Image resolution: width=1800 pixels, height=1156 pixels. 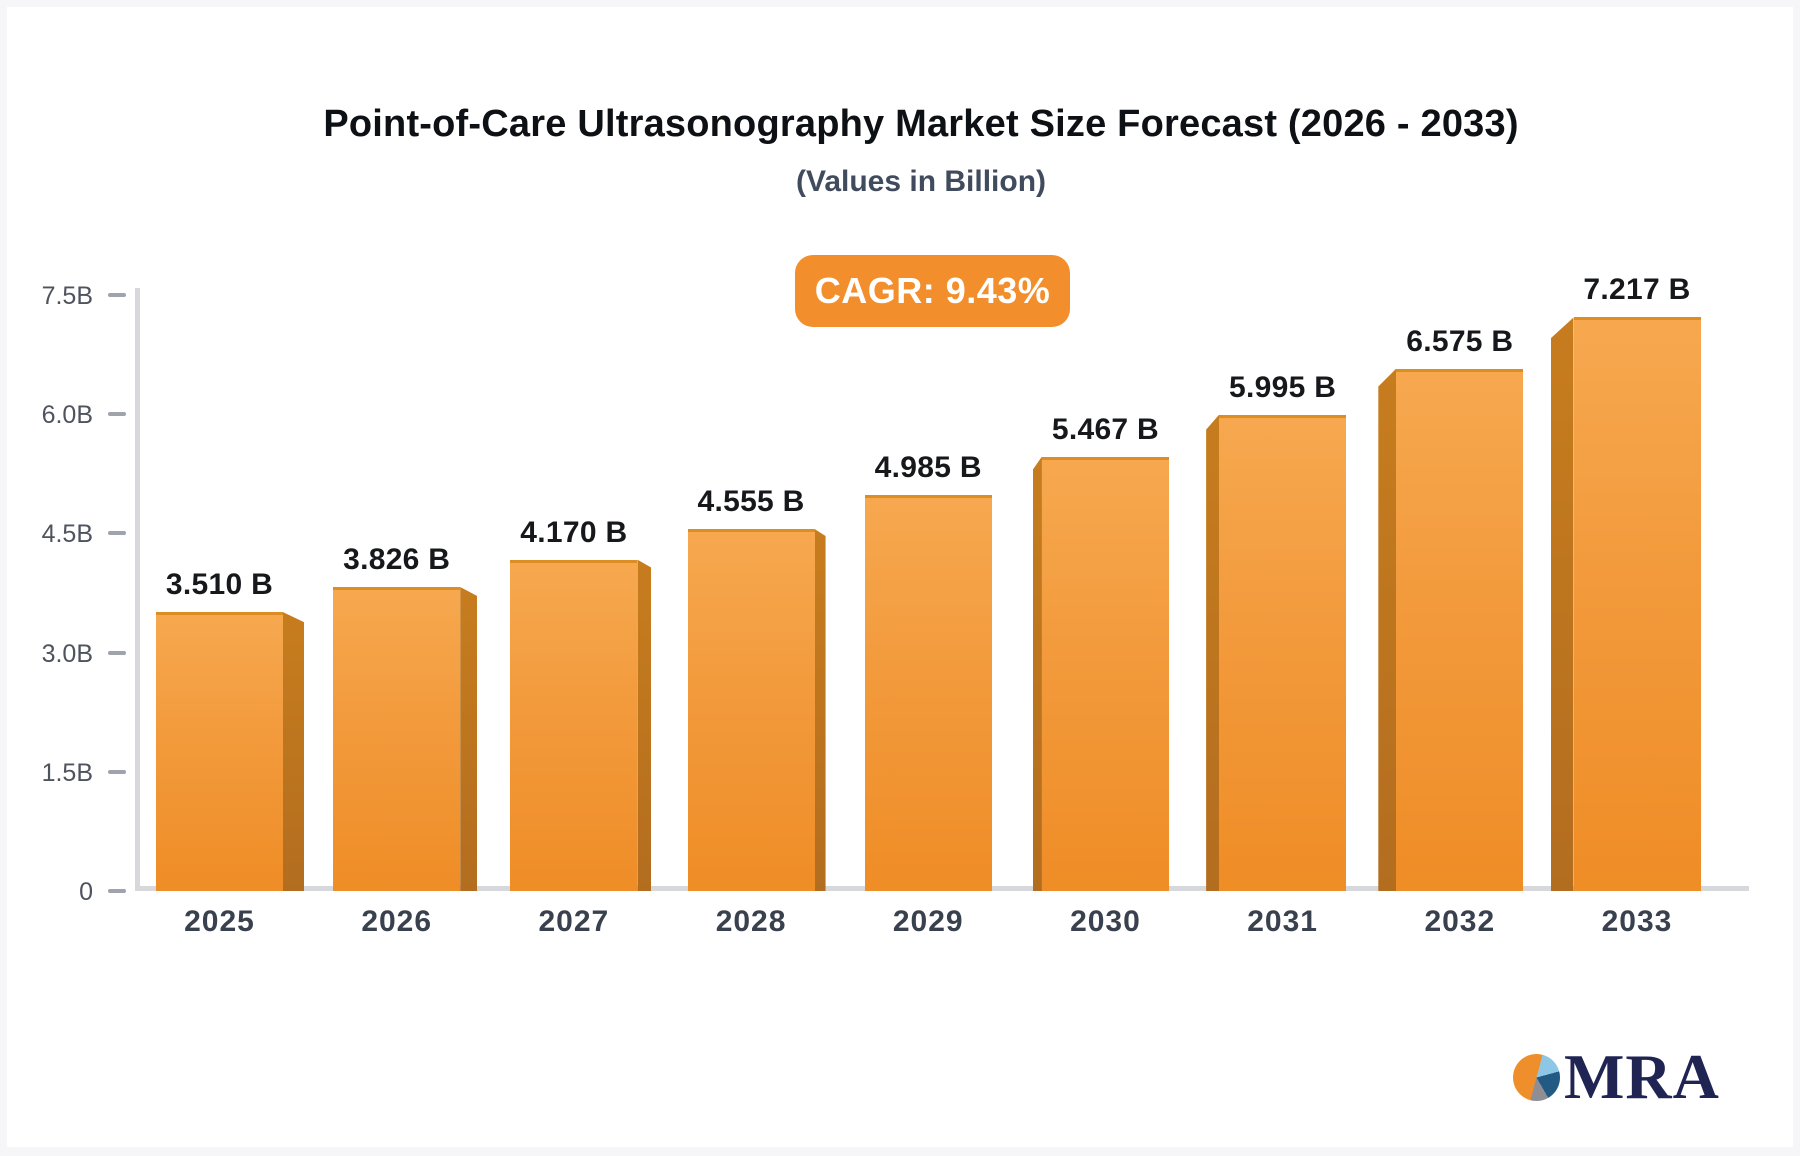 What do you see at coordinates (1283, 652) in the screenshot?
I see `bar-2031` at bounding box center [1283, 652].